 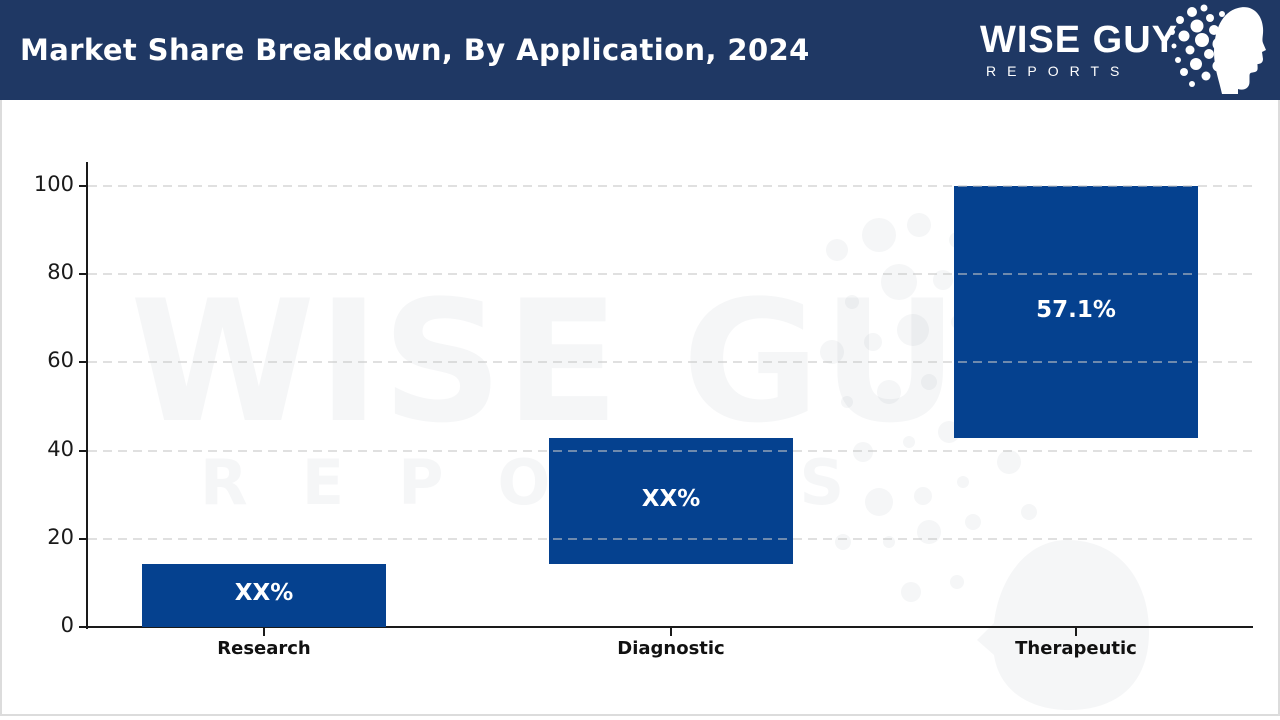 I want to click on wise-guy-reports-logo: WISE GUY REPORTS, so click(x=1123, y=50).